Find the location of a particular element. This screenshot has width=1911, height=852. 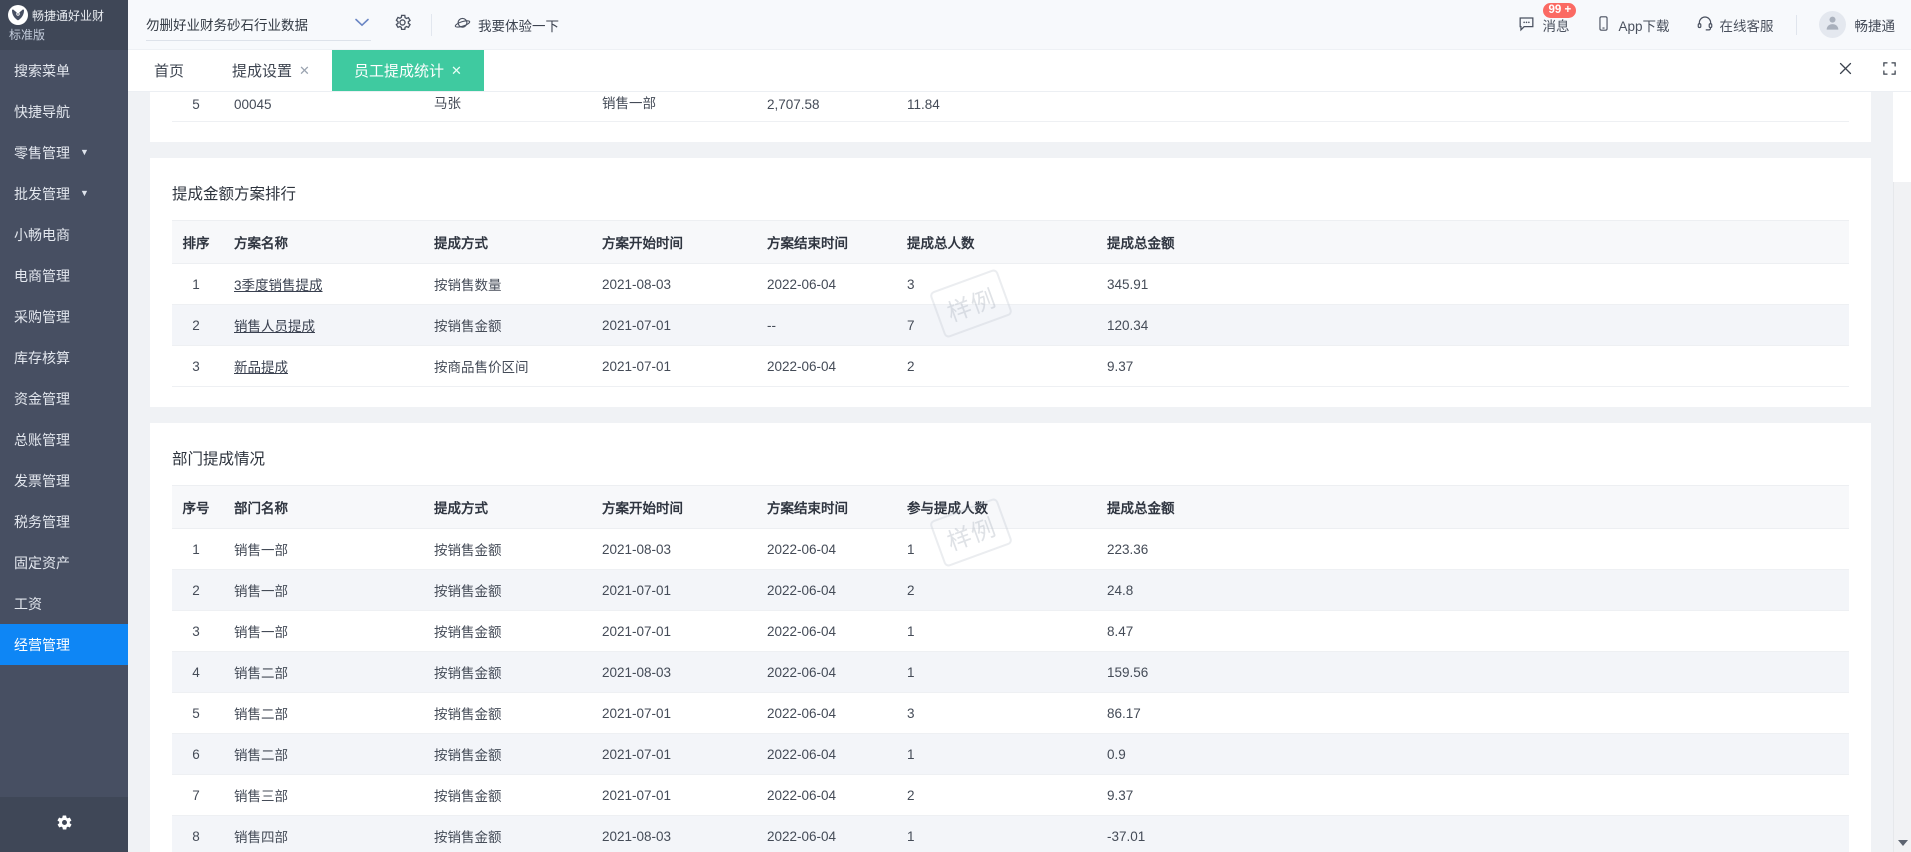

online-service-label: 在线客服 is located at coordinates (1746, 26).